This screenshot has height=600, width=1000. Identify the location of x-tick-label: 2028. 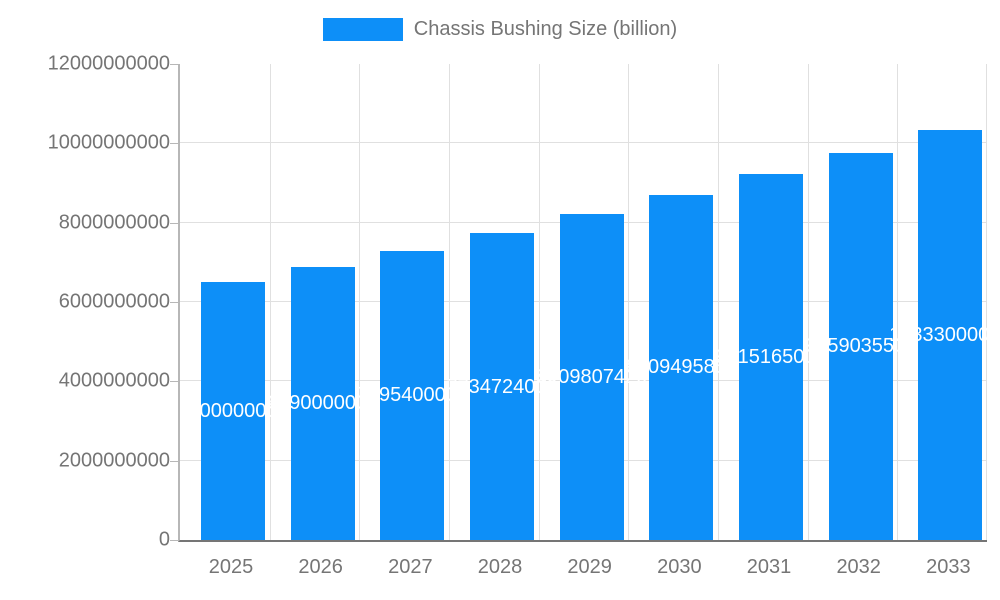
(500, 567).